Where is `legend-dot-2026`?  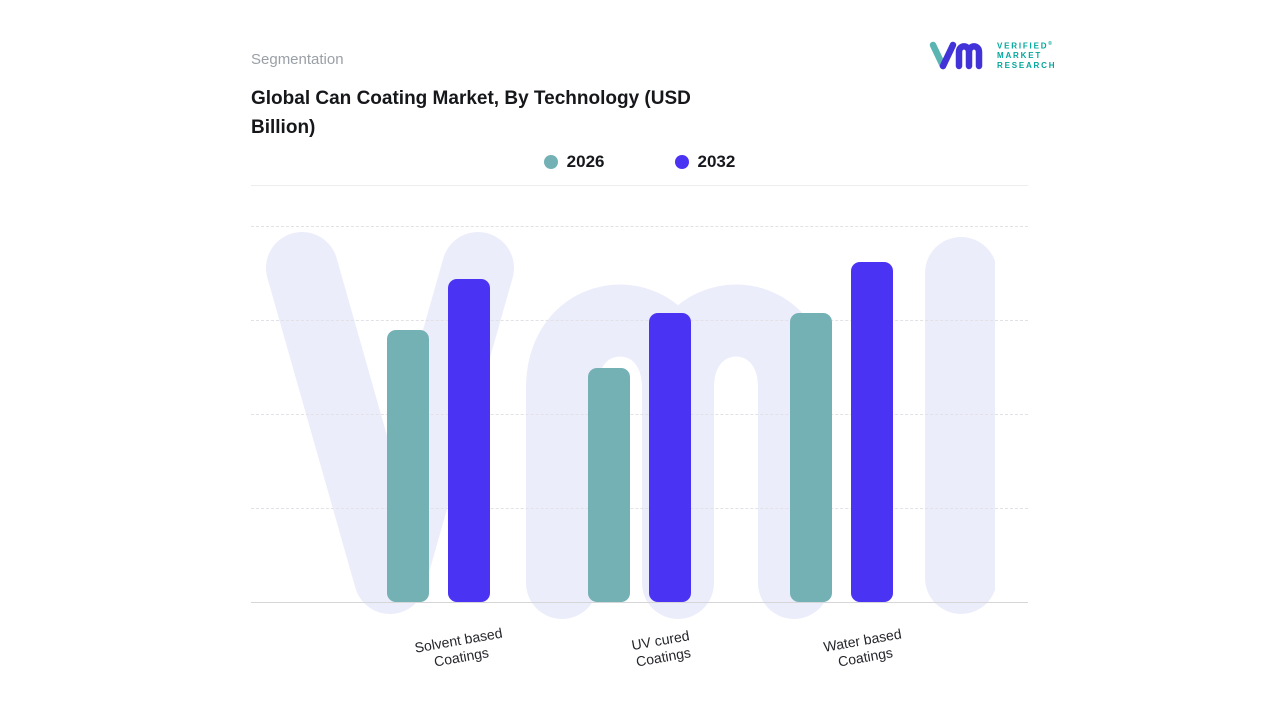 legend-dot-2026 is located at coordinates (550, 162).